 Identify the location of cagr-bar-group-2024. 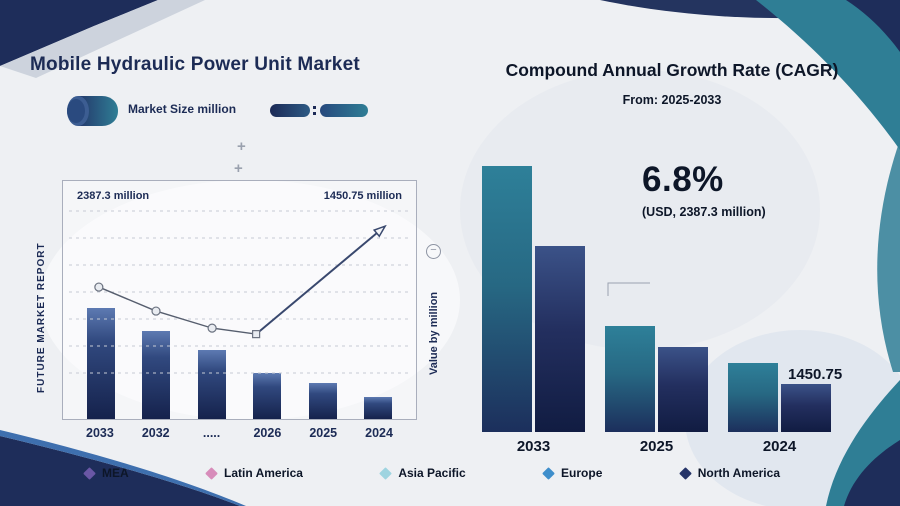
(779, 397).